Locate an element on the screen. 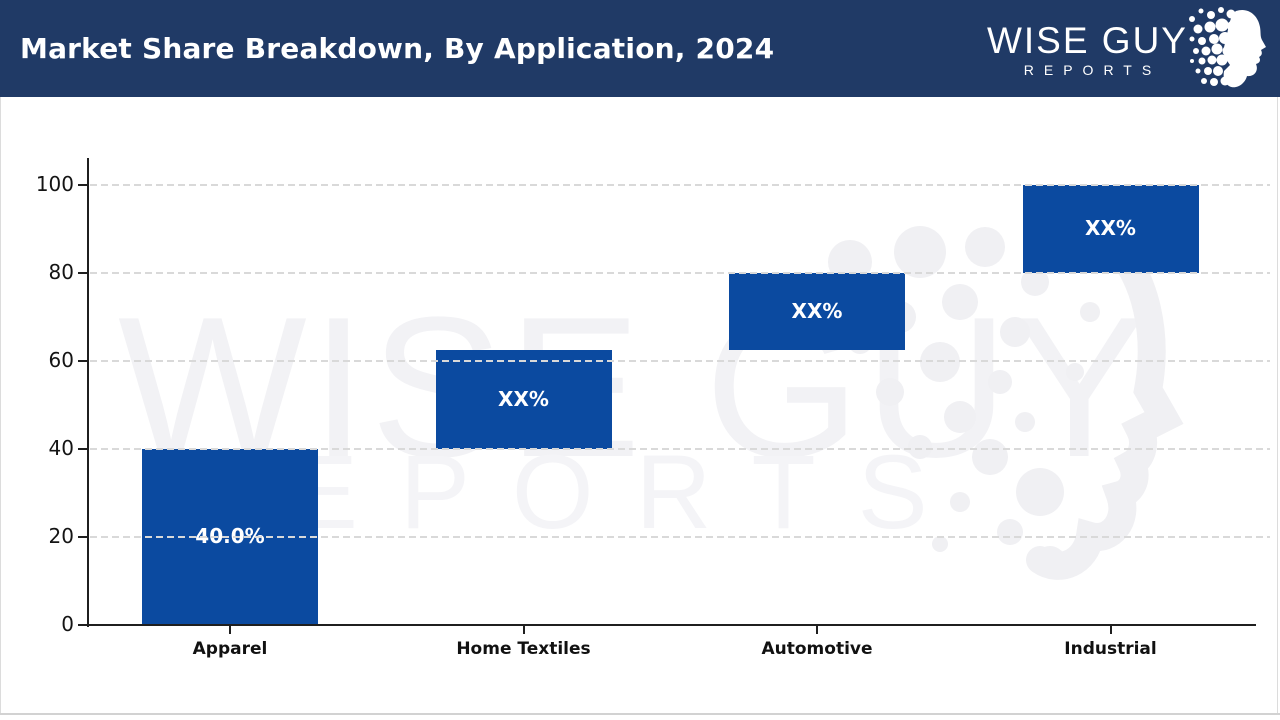 The width and height of the screenshot is (1280, 720). x-category-label: Automotive is located at coordinates (817, 649).